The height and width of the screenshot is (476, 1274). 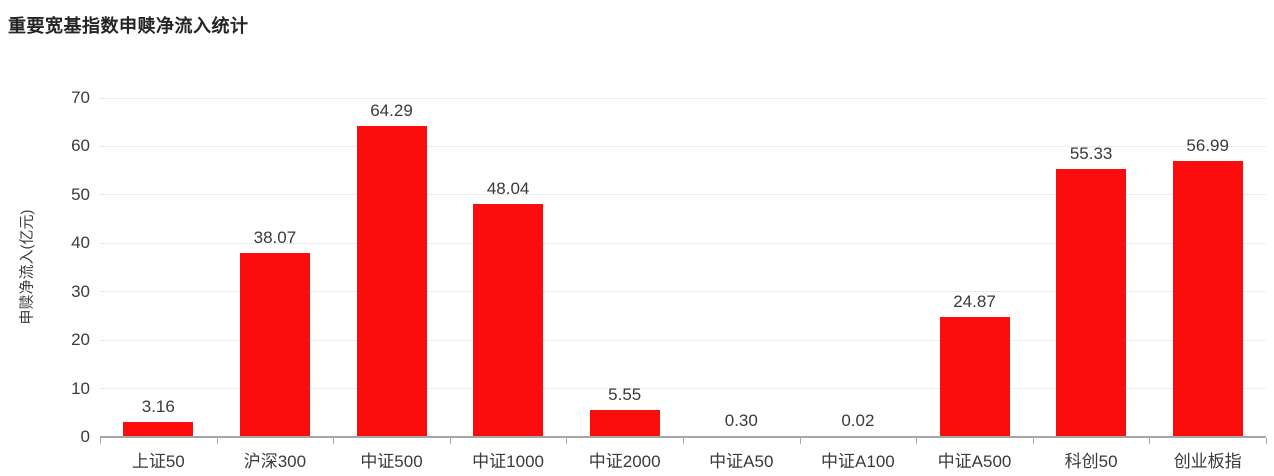 What do you see at coordinates (80, 388) in the screenshot?
I see `y-tick-label: 10` at bounding box center [80, 388].